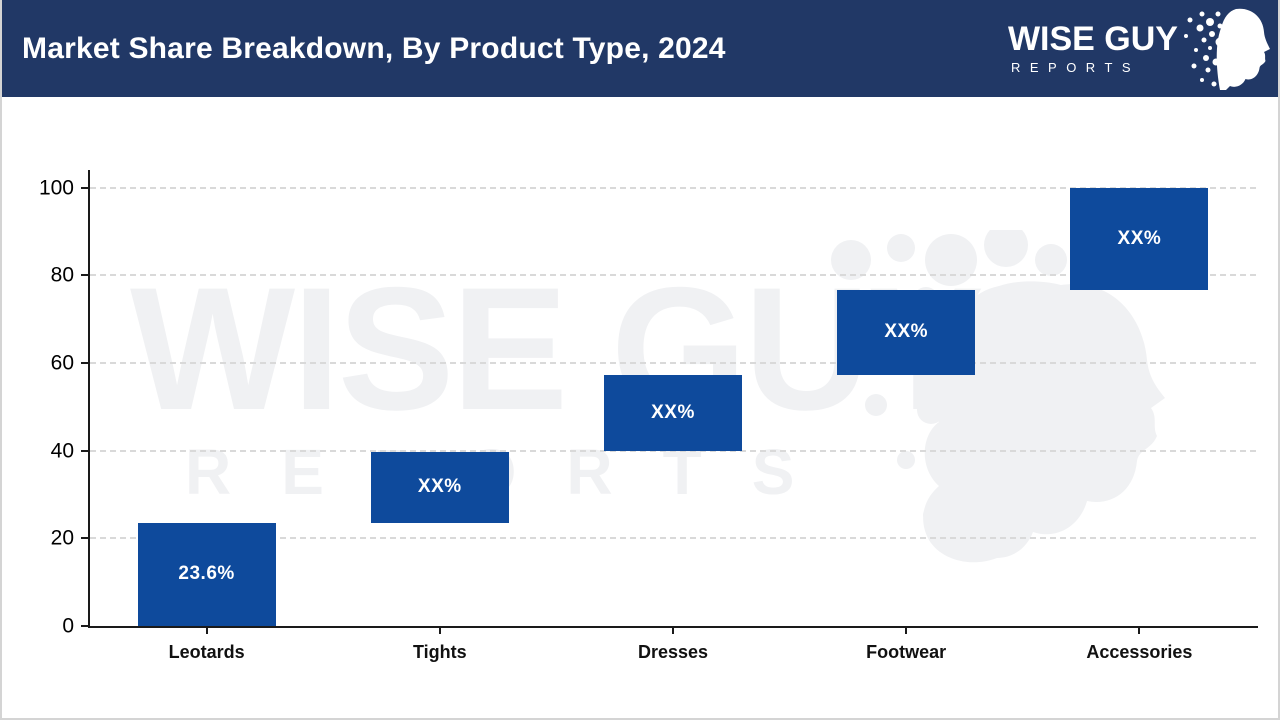  Describe the element at coordinates (673, 627) in the screenshot. I see `x-axis-line` at that location.